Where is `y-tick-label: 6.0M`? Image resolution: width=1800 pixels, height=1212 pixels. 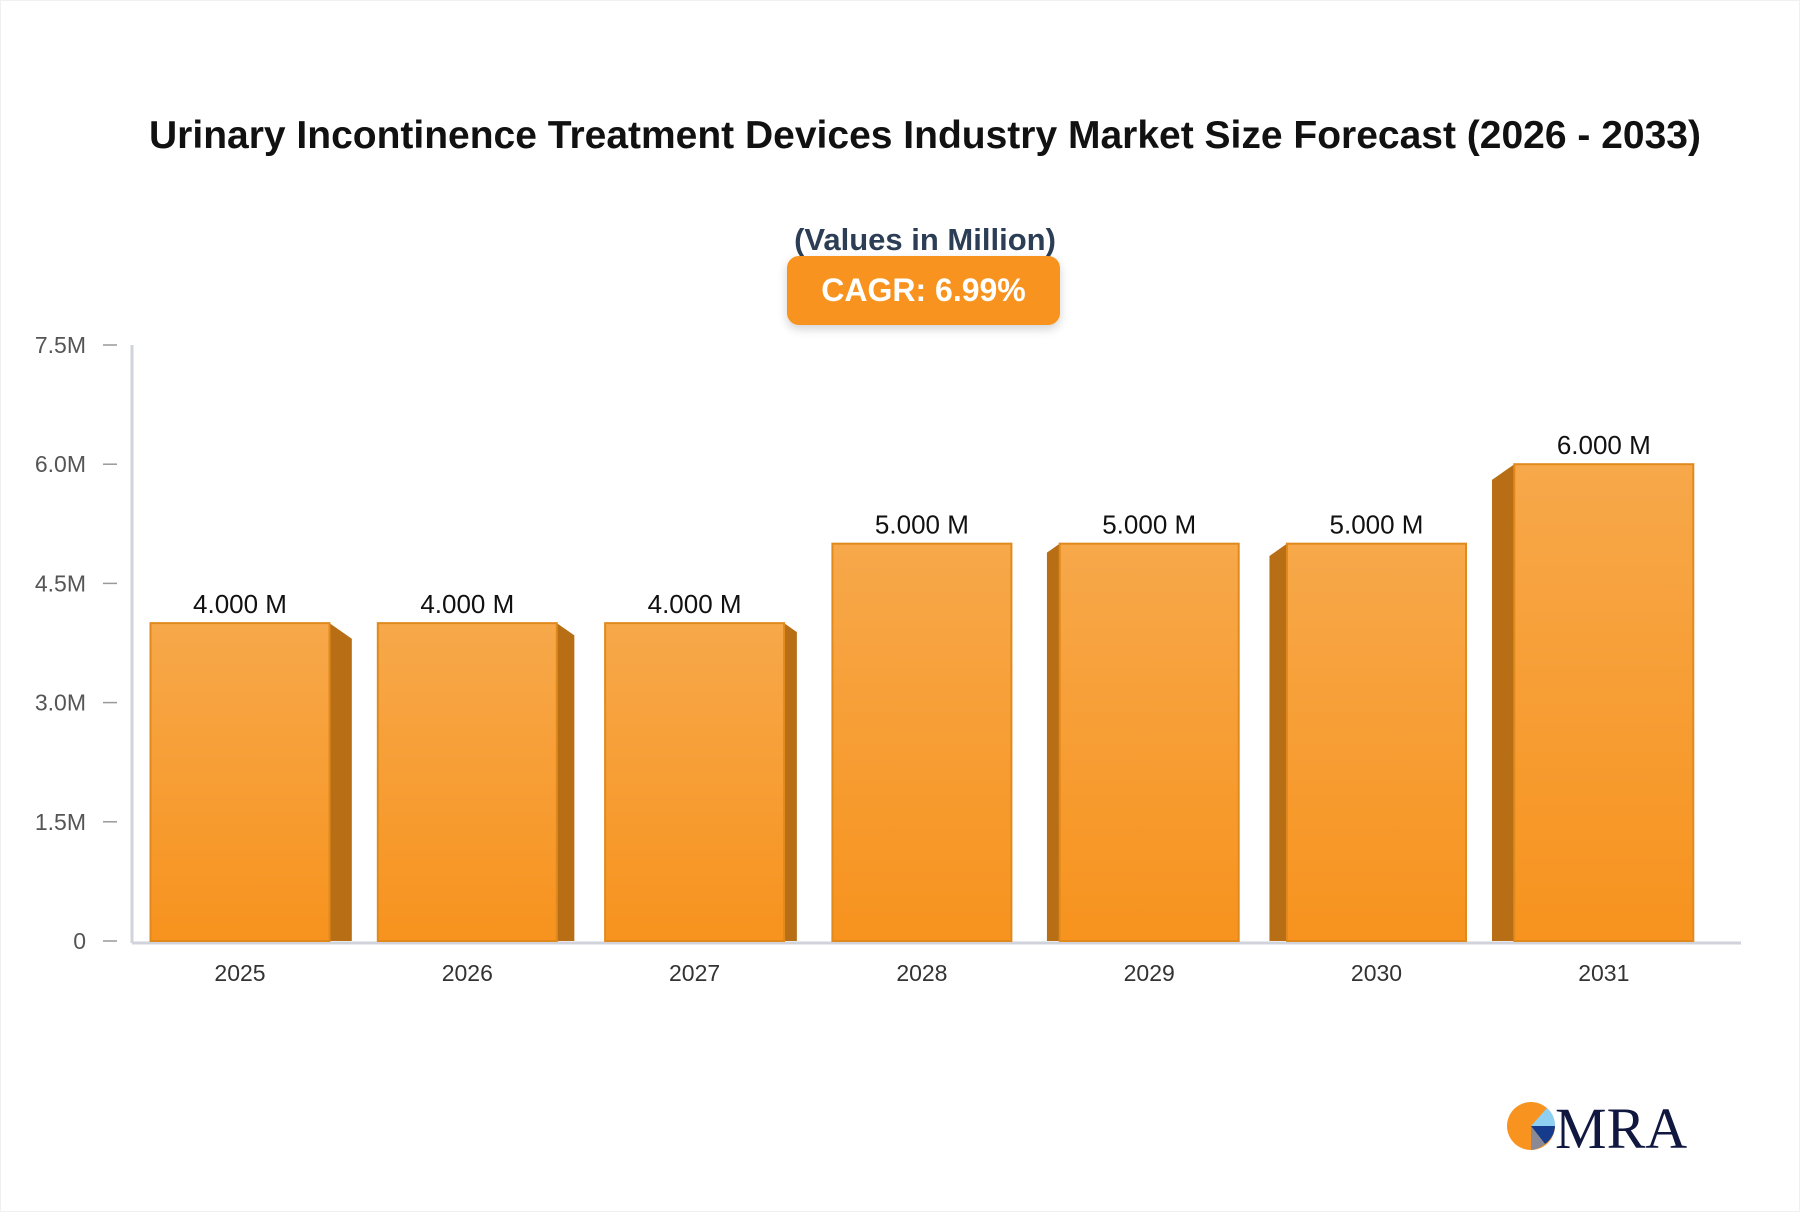 y-tick-label: 6.0M is located at coordinates (60, 464).